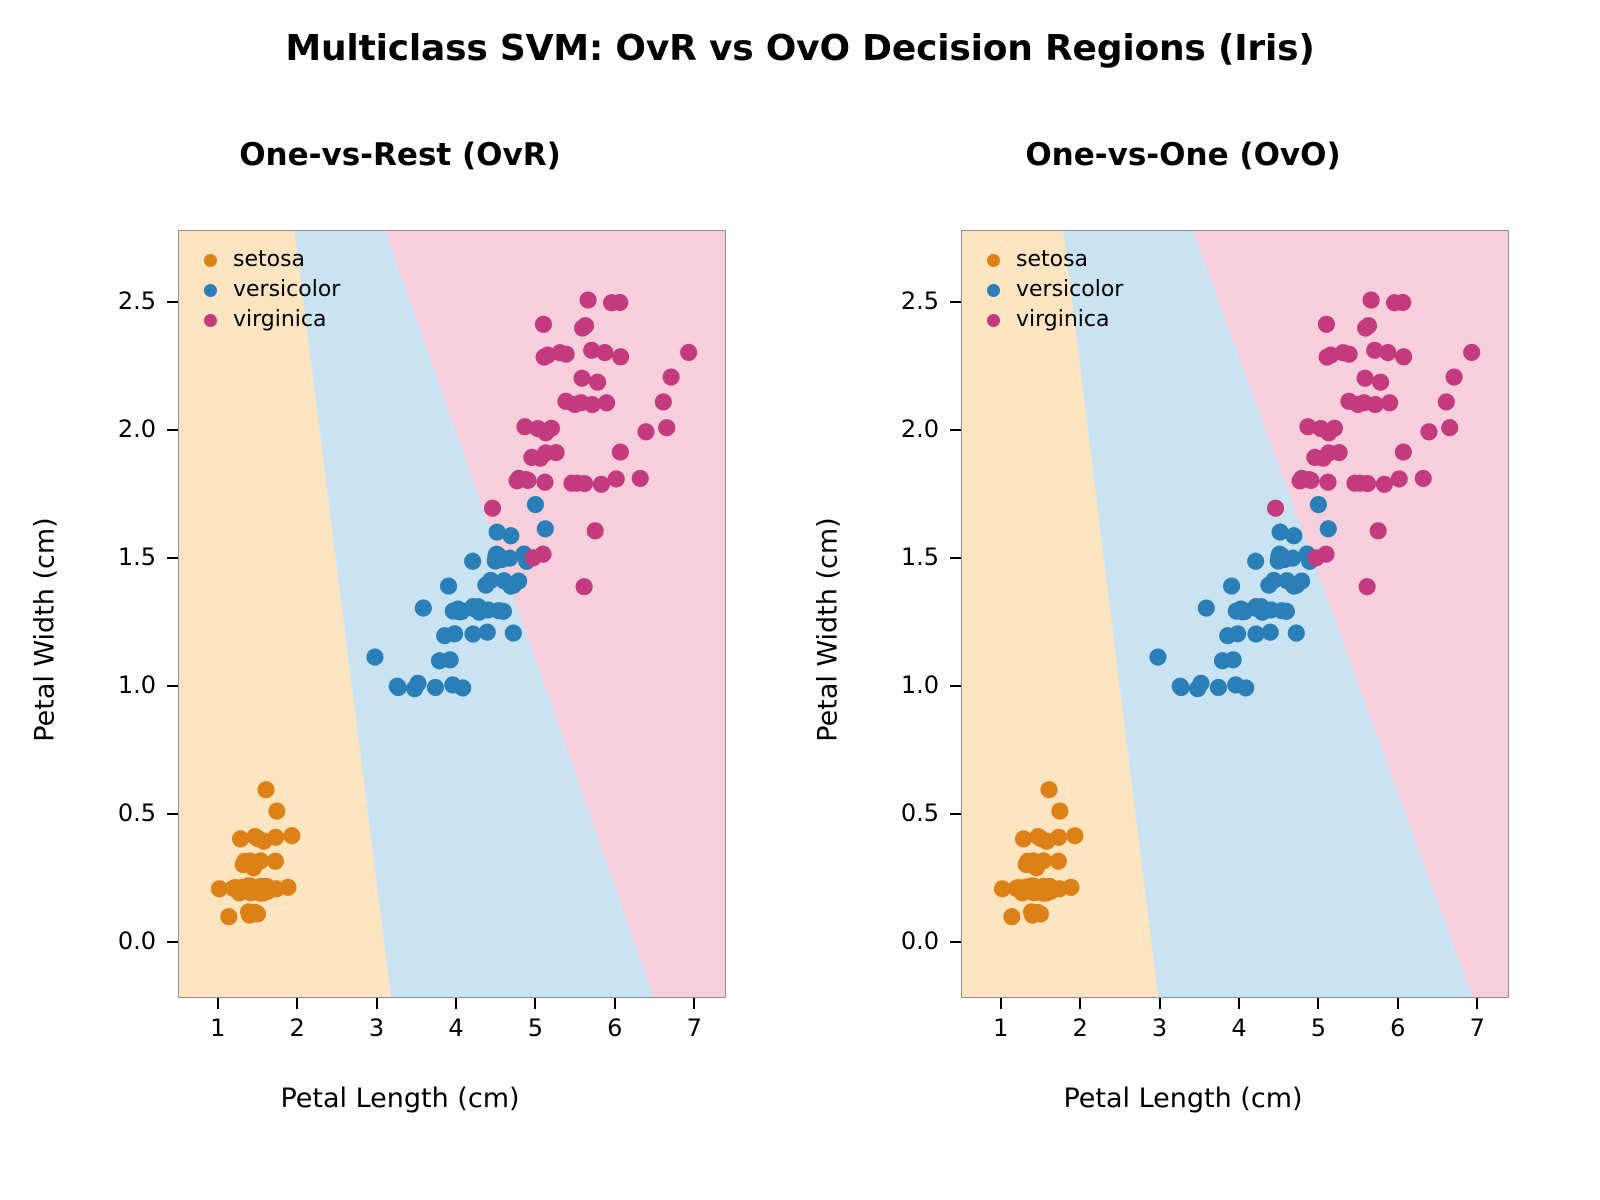 This screenshot has height=1200, width=1600. I want to click on panel-ovr-title: One-vs-Rest (OvR), so click(400, 155).